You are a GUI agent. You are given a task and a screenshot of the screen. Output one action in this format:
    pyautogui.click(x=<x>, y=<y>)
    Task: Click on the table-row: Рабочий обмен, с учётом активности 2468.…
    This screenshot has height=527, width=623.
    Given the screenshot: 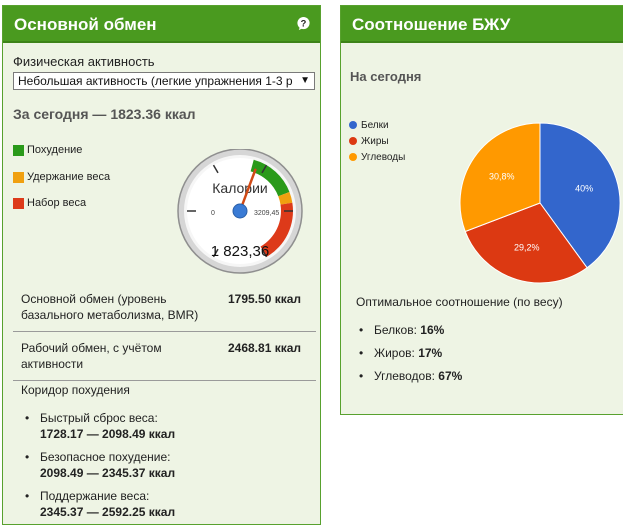 What is the action you would take?
    pyautogui.click(x=164, y=356)
    